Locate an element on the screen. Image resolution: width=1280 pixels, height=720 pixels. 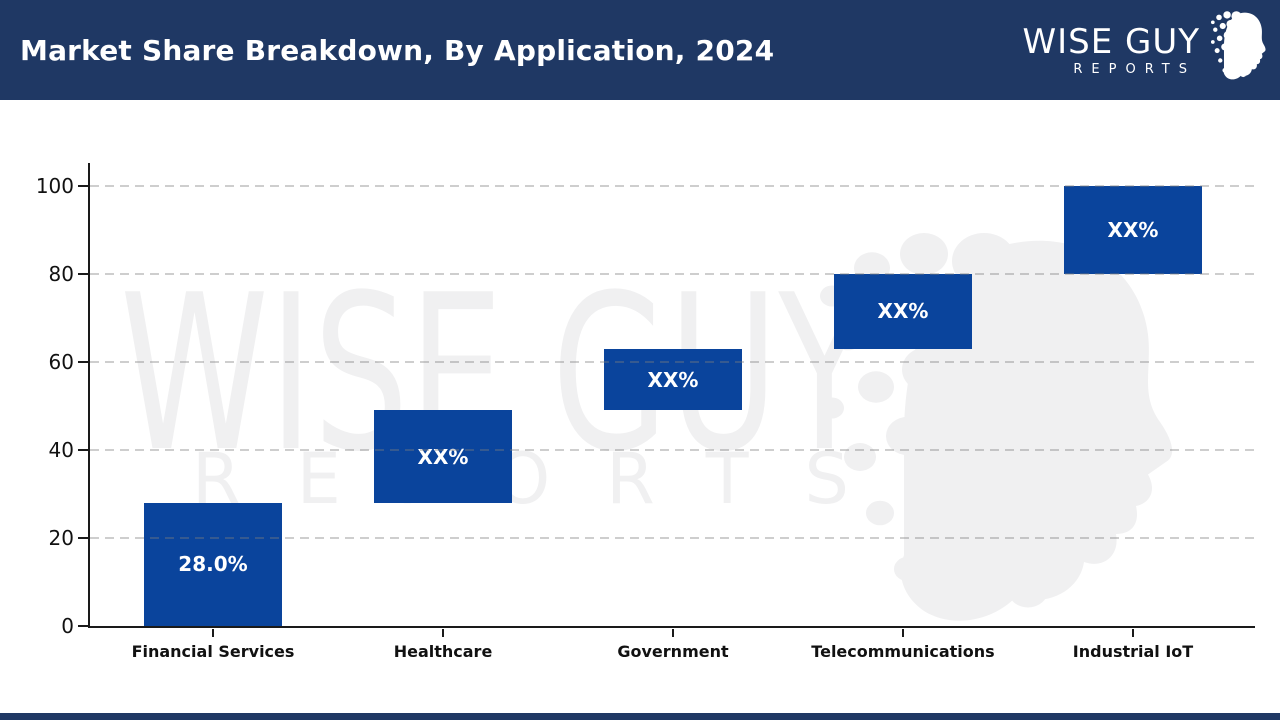
y-tick-label: 40 is located at coordinates (61, 450).